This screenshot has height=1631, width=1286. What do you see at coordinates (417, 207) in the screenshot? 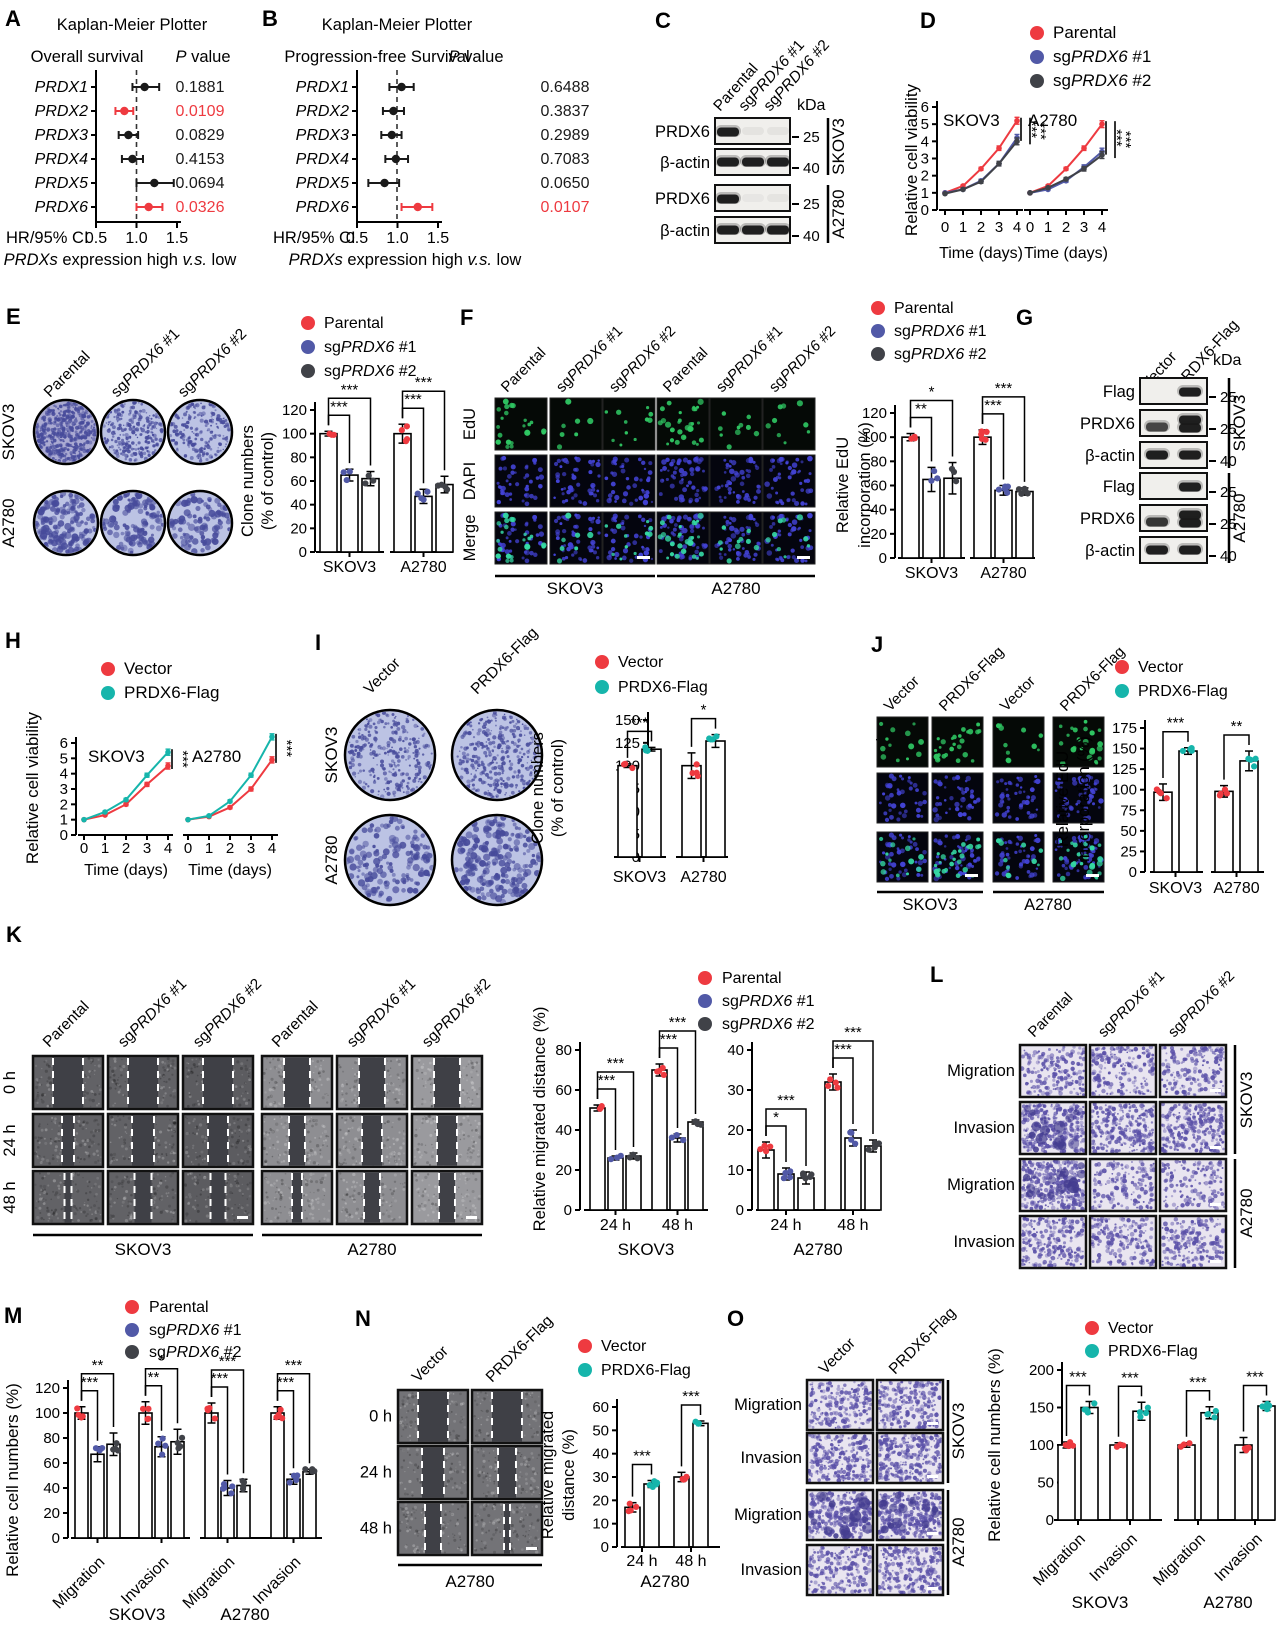
I see `hr-point` at bounding box center [417, 207].